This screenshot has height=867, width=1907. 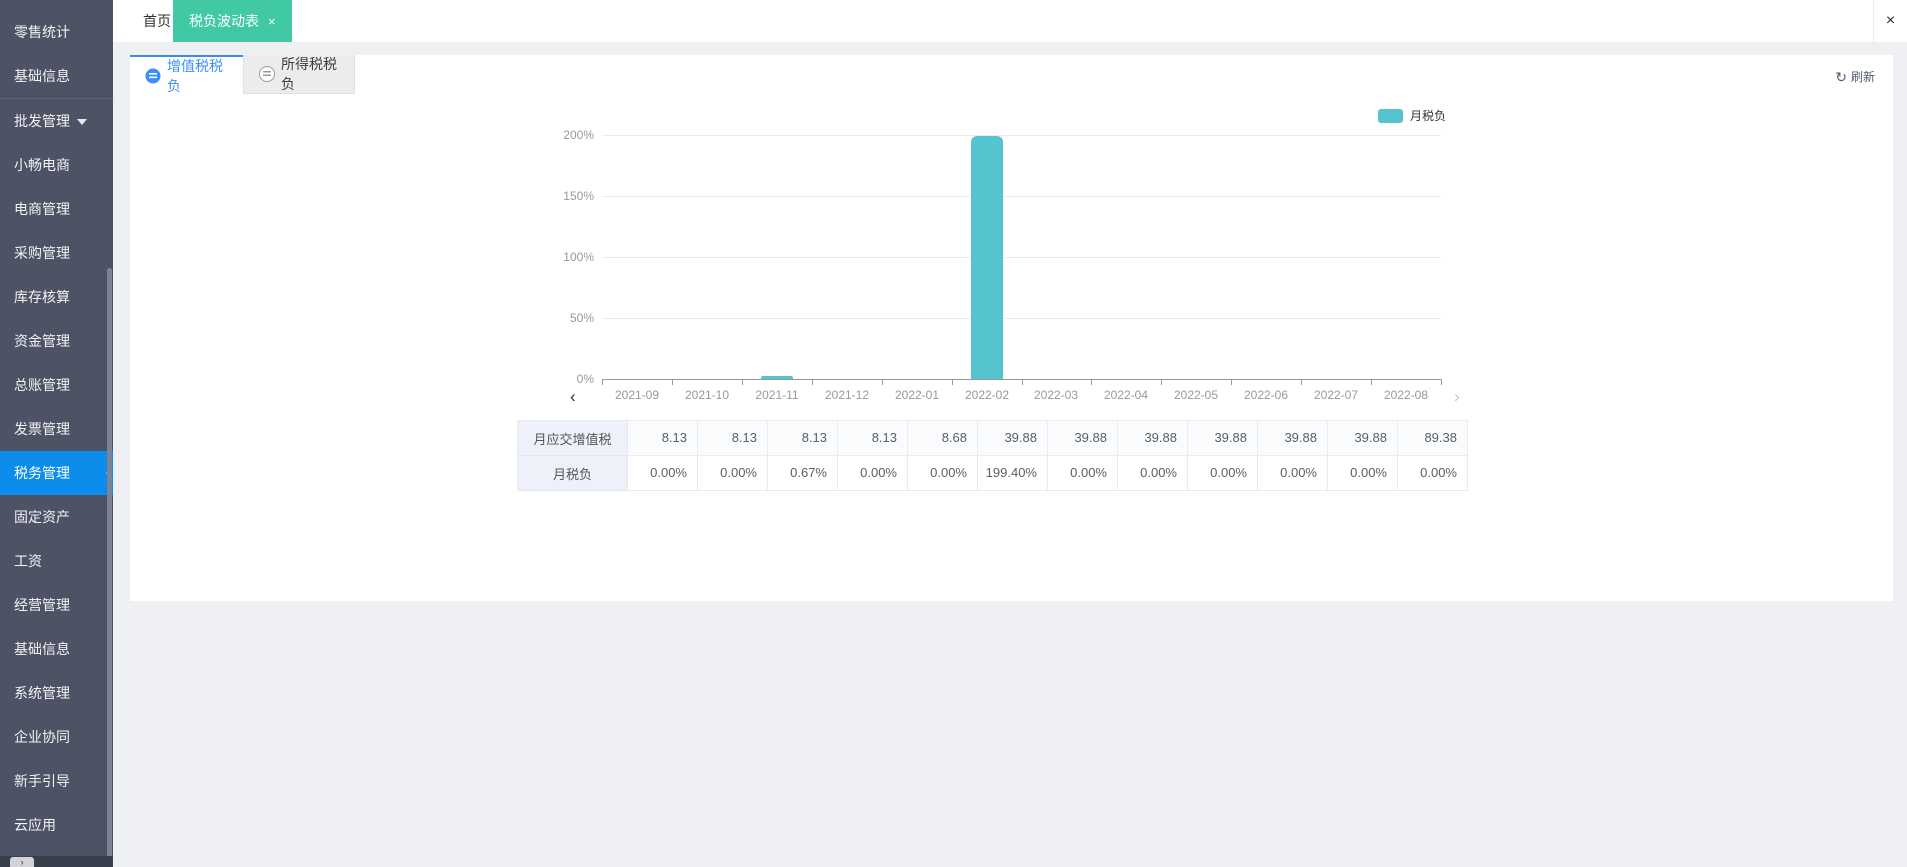 I want to click on sidebar-item-inventory-accounting: 库存核算, so click(x=56, y=297).